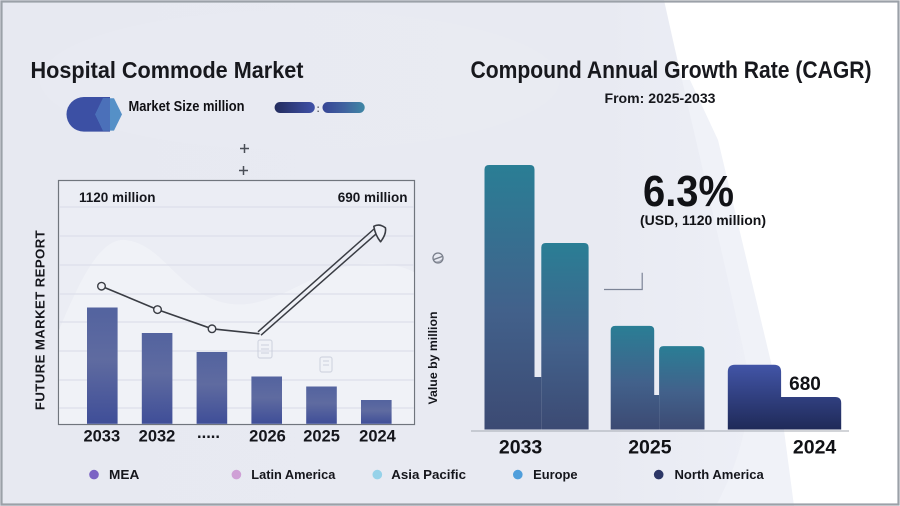  What do you see at coordinates (167, 70) in the screenshot?
I see `svg-text: Hospital Commode Market` at bounding box center [167, 70].